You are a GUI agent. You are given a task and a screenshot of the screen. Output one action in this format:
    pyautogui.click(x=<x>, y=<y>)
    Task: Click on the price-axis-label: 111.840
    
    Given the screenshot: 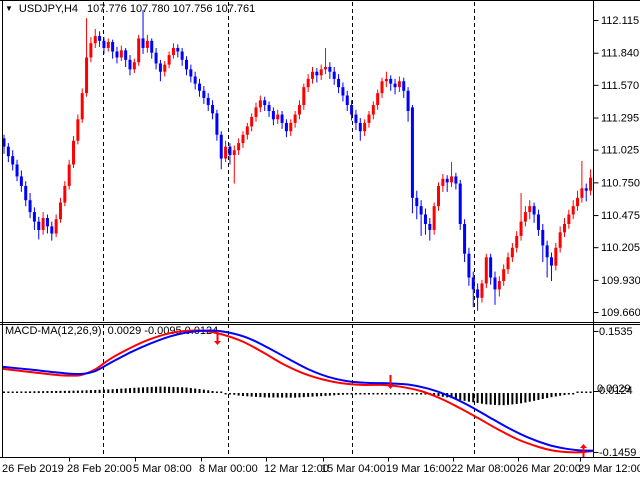 What is the action you would take?
    pyautogui.click(x=620, y=54)
    